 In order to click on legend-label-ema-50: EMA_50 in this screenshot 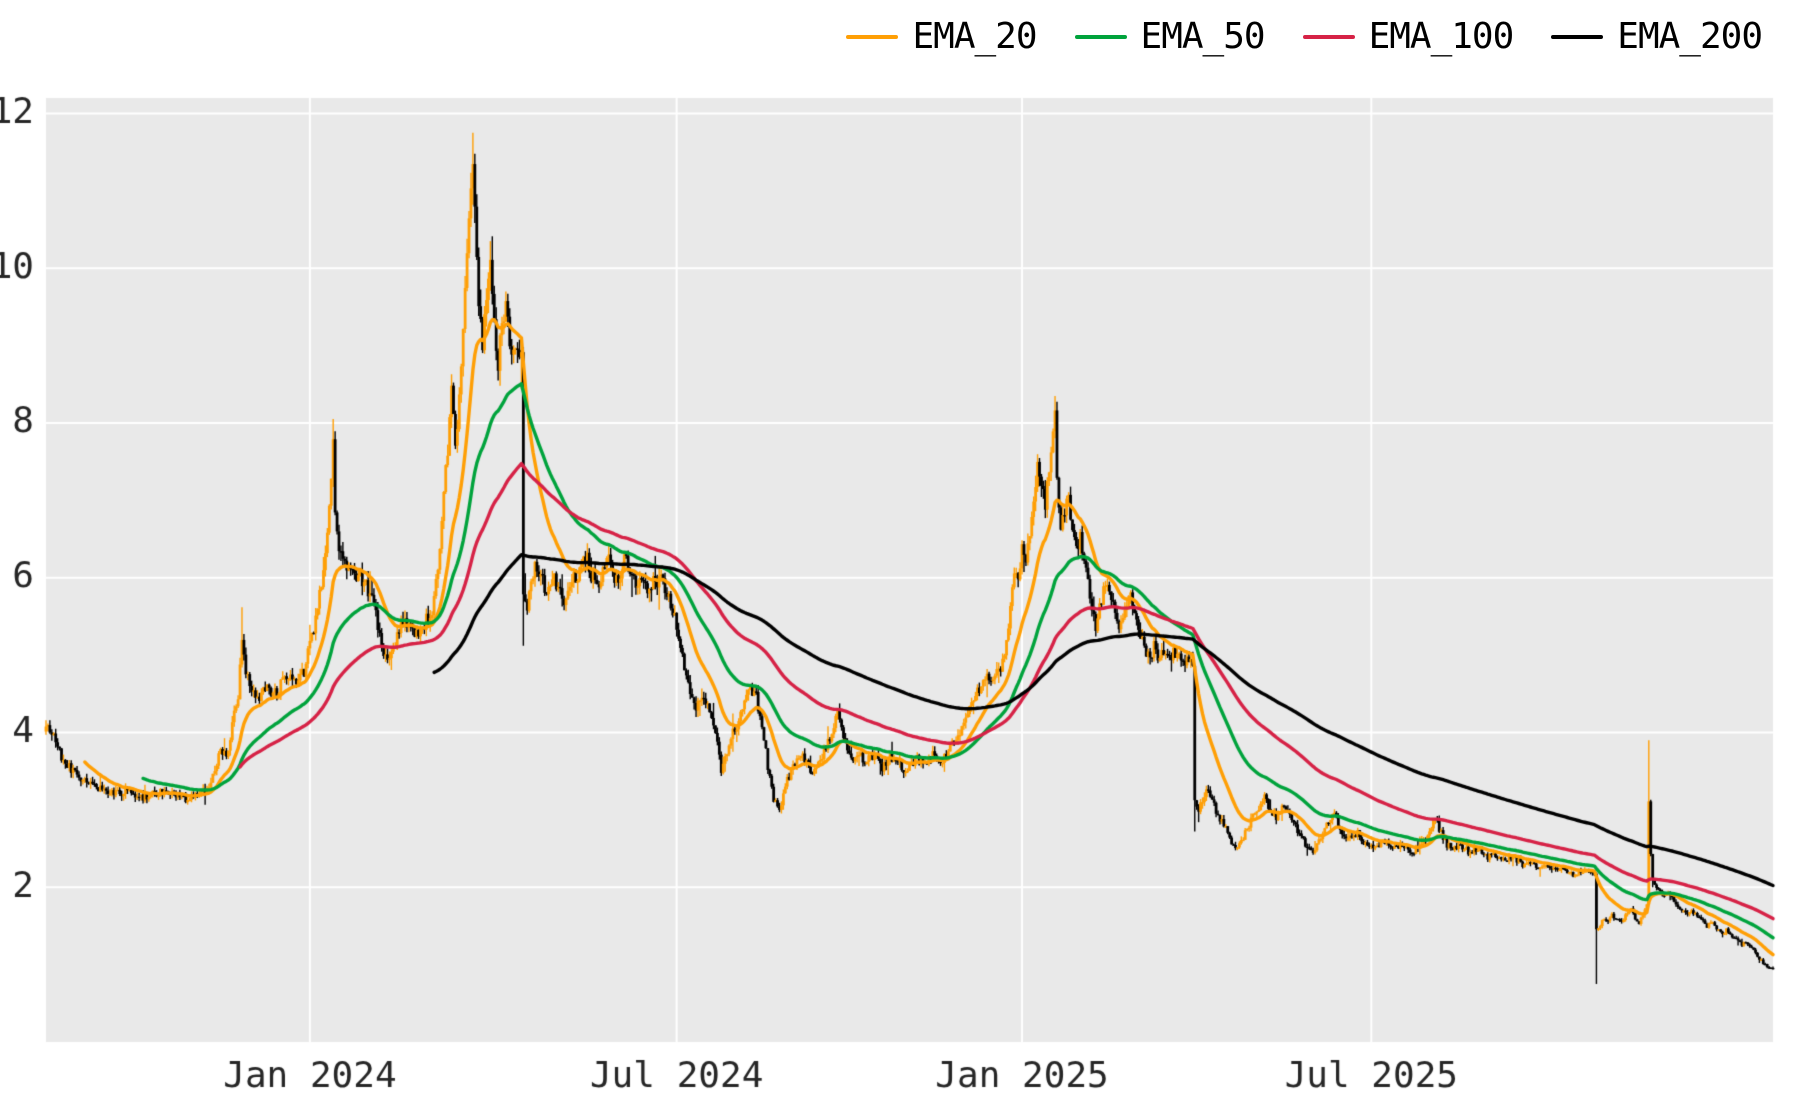, I will do `click(1203, 36)`.